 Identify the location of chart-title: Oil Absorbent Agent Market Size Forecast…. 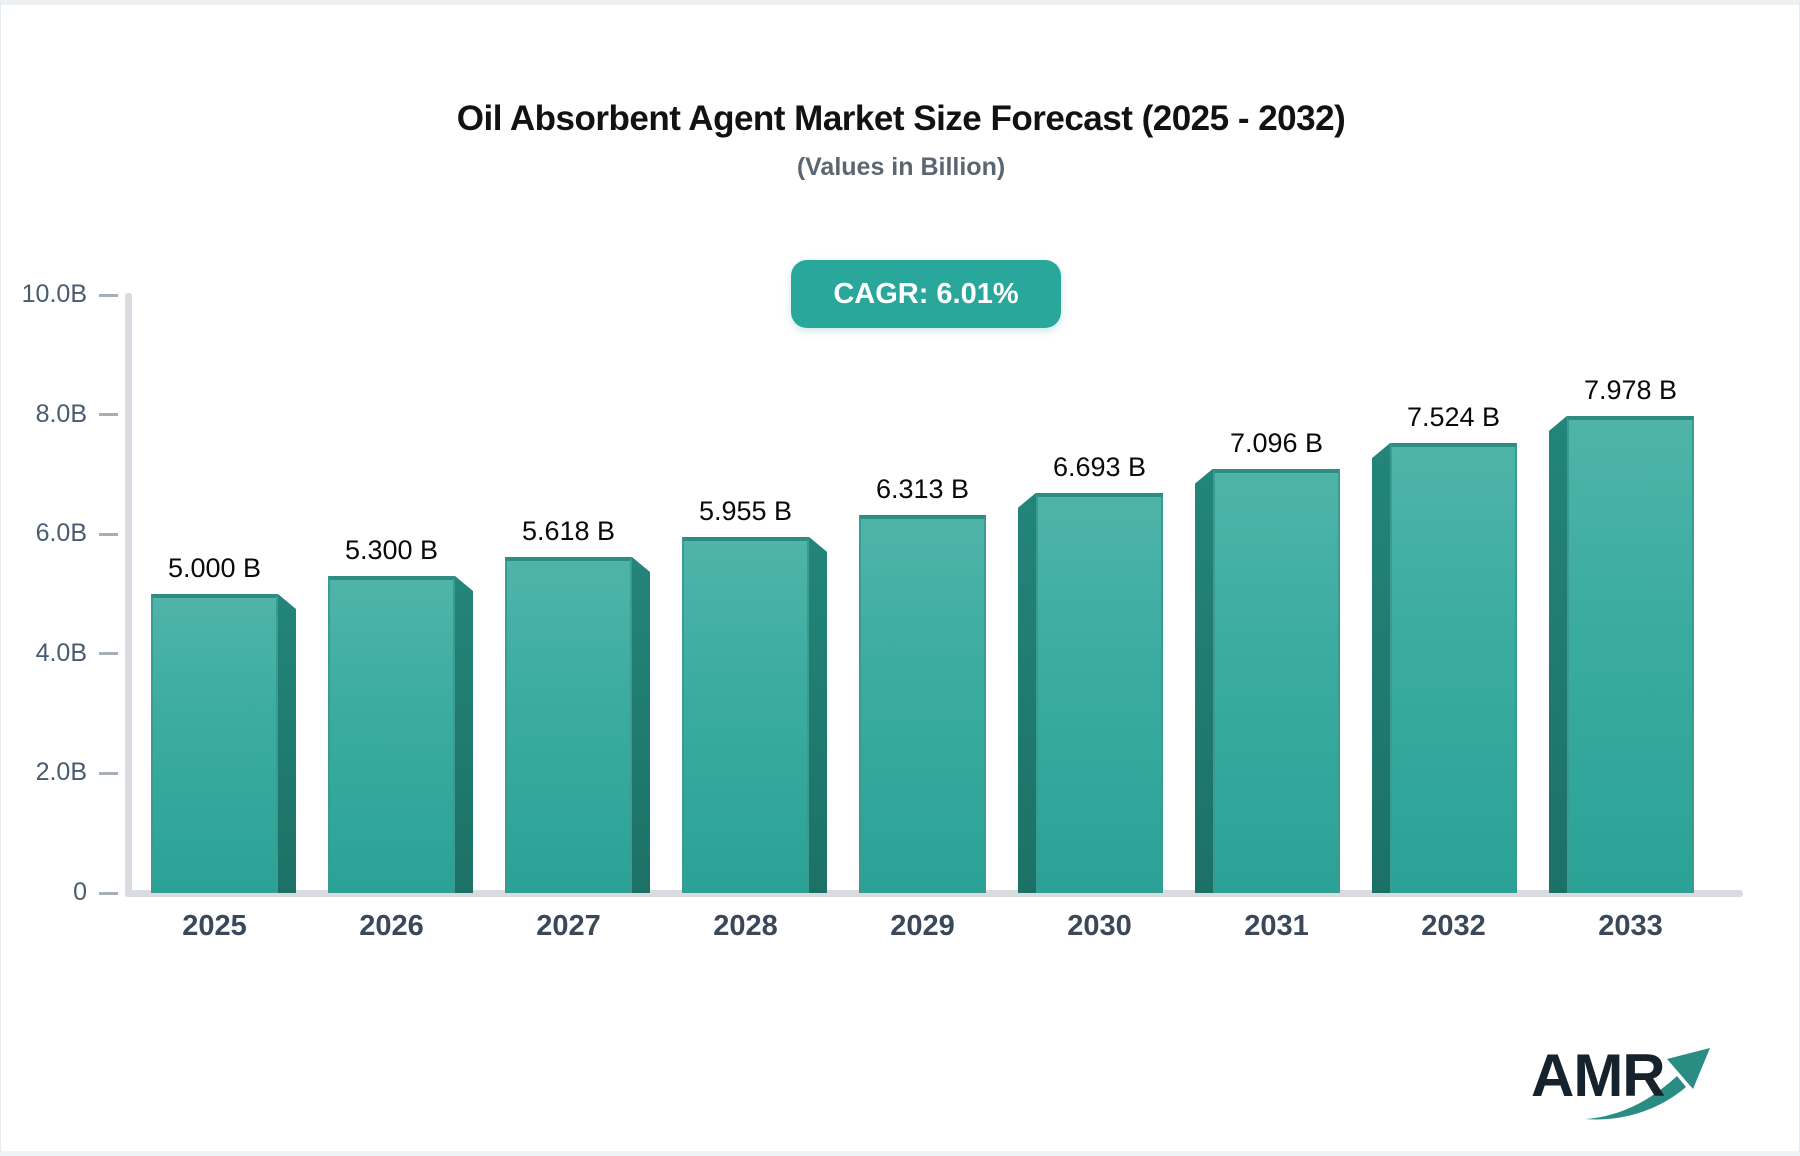
(901, 118).